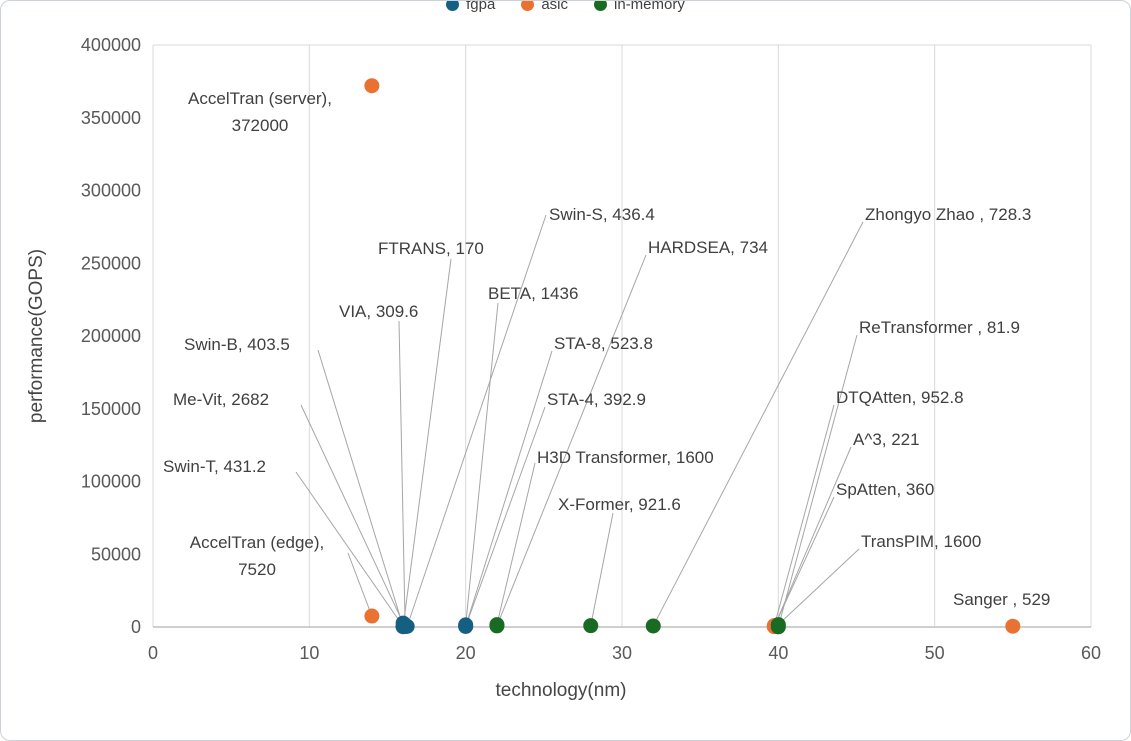 This screenshot has height=741, width=1131. I want to click on legend-label-in-memory: in-memory, so click(649, 6).